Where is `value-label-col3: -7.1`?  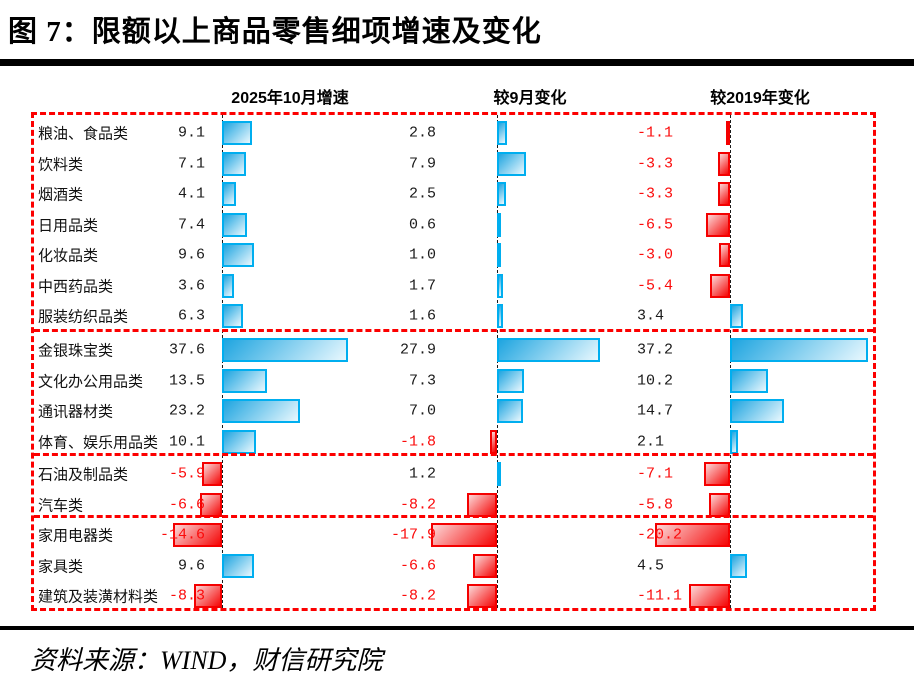 value-label-col3: -7.1 is located at coordinates (655, 474).